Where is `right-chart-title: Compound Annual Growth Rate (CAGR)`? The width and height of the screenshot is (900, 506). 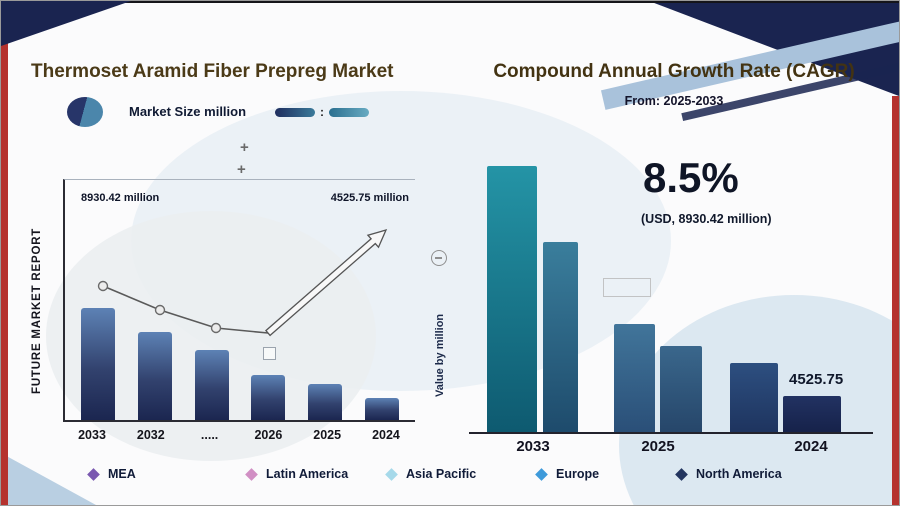 right-chart-title: Compound Annual Growth Rate (CAGR) is located at coordinates (674, 71).